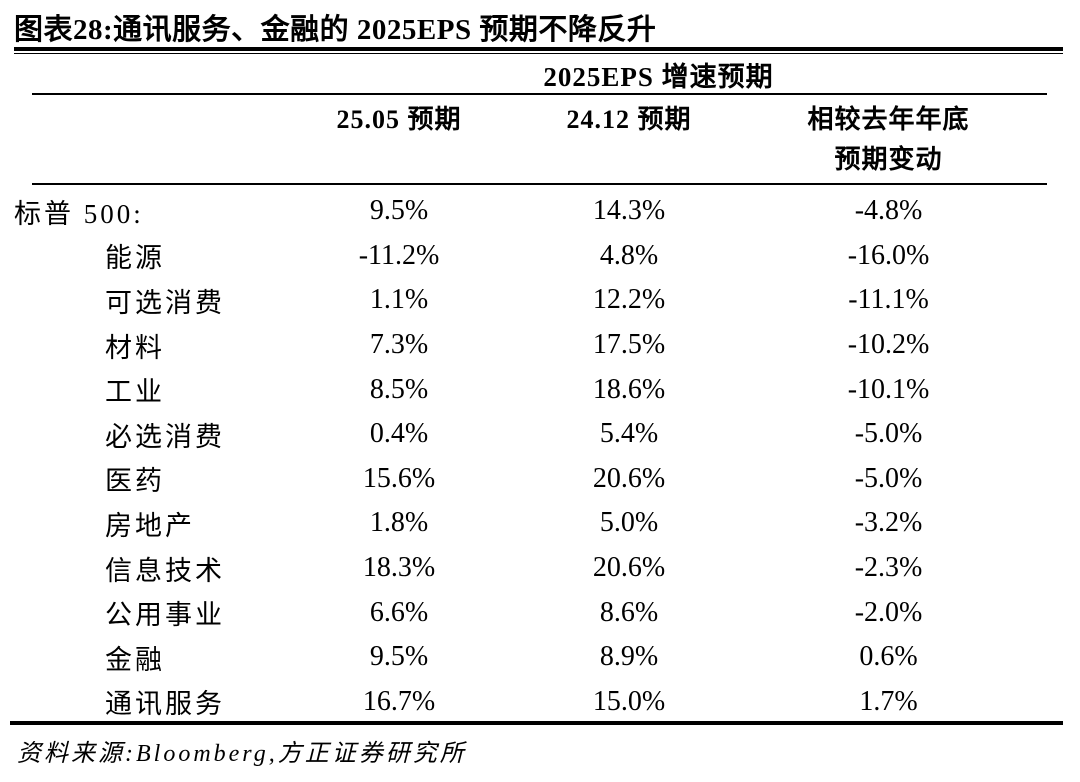 This screenshot has width=1080, height=782. What do you see at coordinates (629, 300) in the screenshot?
I see `value-2412: 12.2%` at bounding box center [629, 300].